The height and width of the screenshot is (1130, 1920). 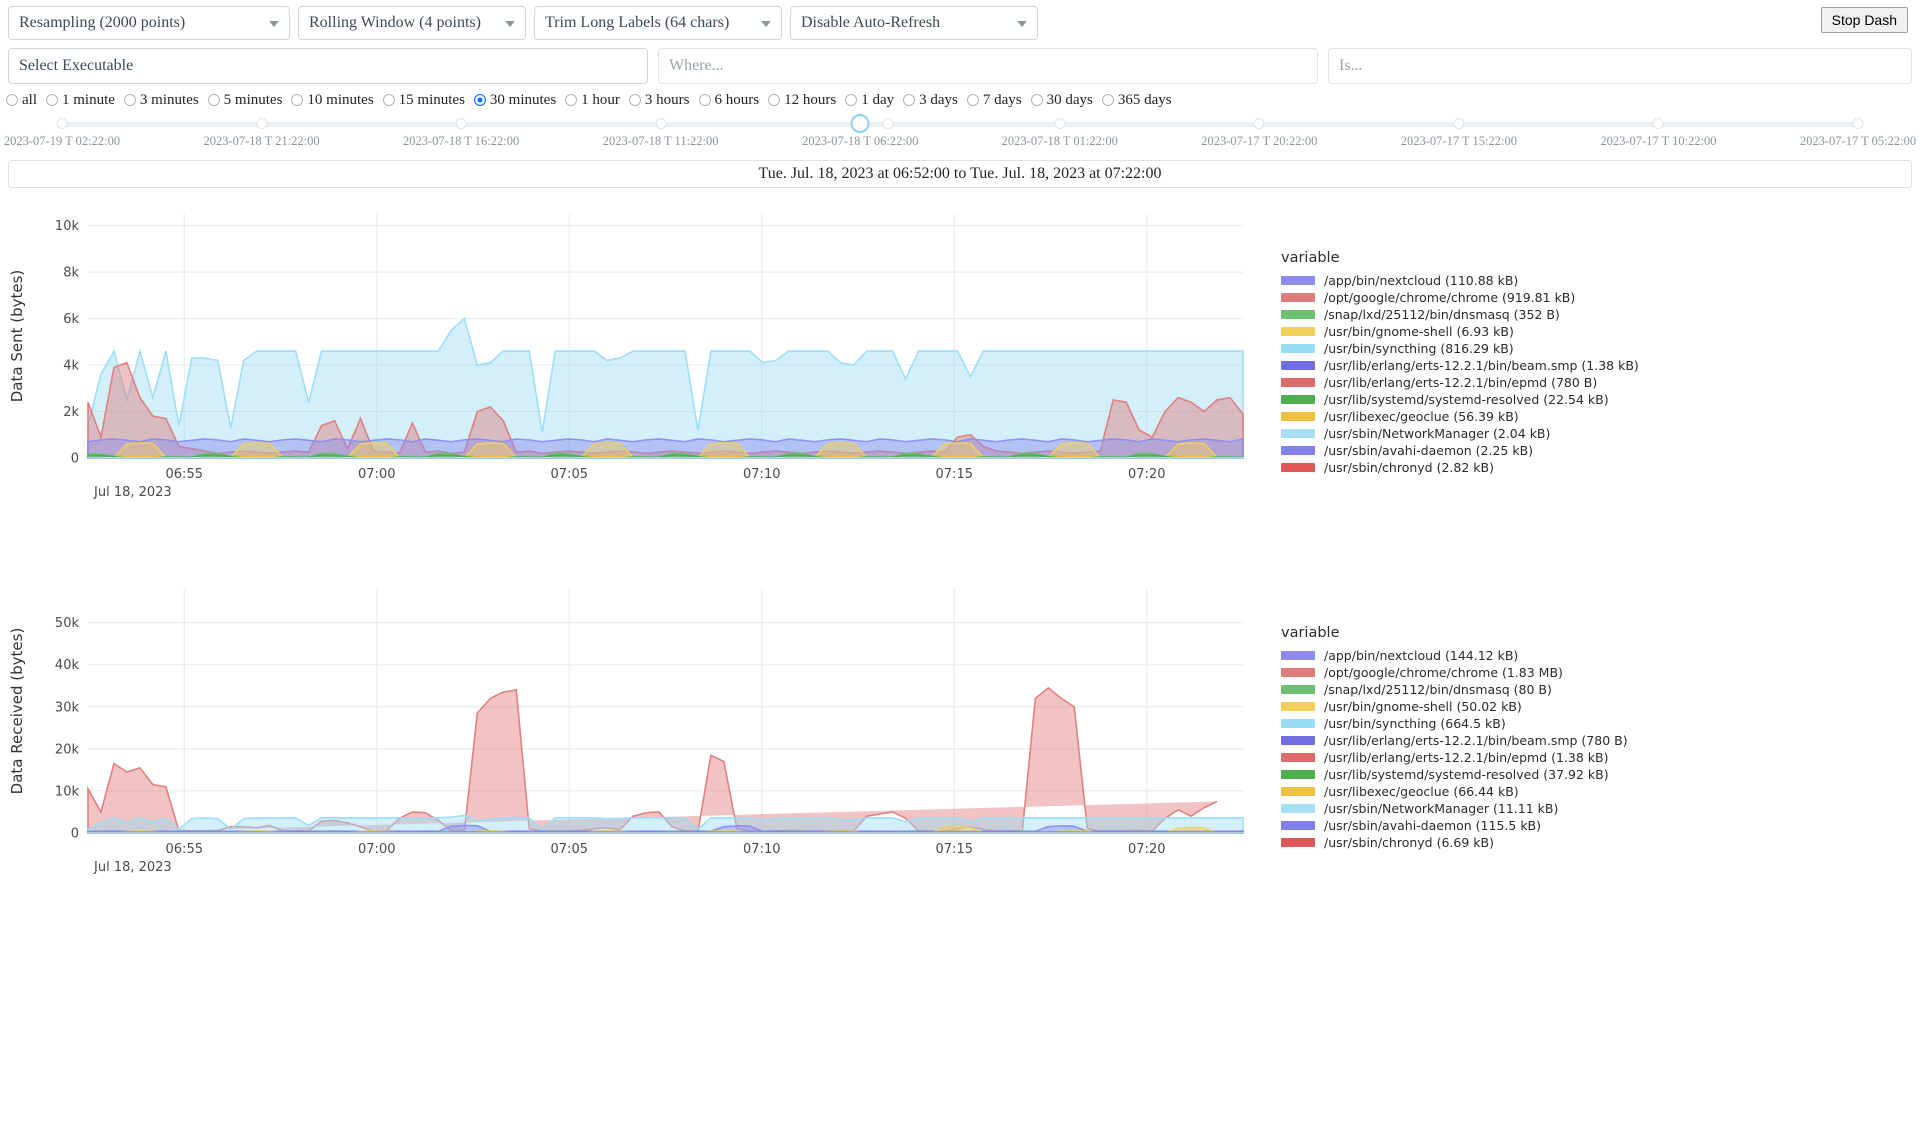 What do you see at coordinates (1061, 100) in the screenshot?
I see `time-range-option-30-days: 30 days` at bounding box center [1061, 100].